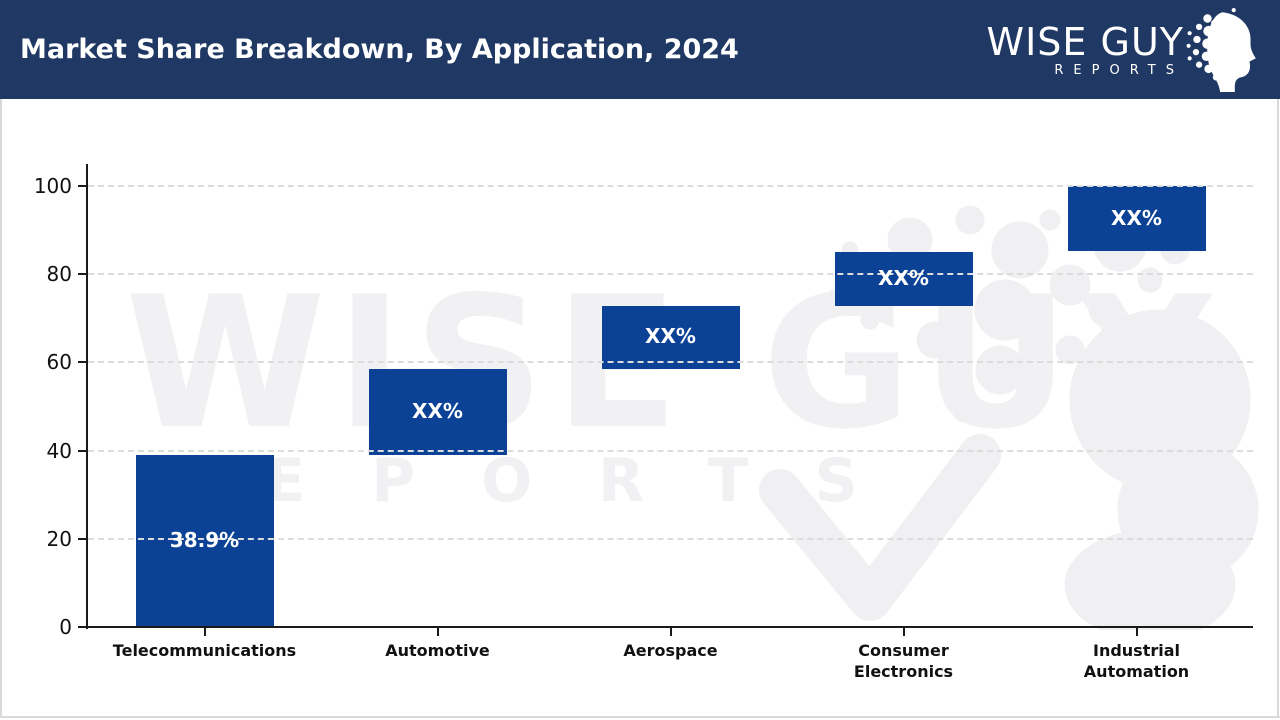 The image size is (1280, 720). Describe the element at coordinates (1221, 50) in the screenshot. I see `head-profile-dots-icon` at that location.